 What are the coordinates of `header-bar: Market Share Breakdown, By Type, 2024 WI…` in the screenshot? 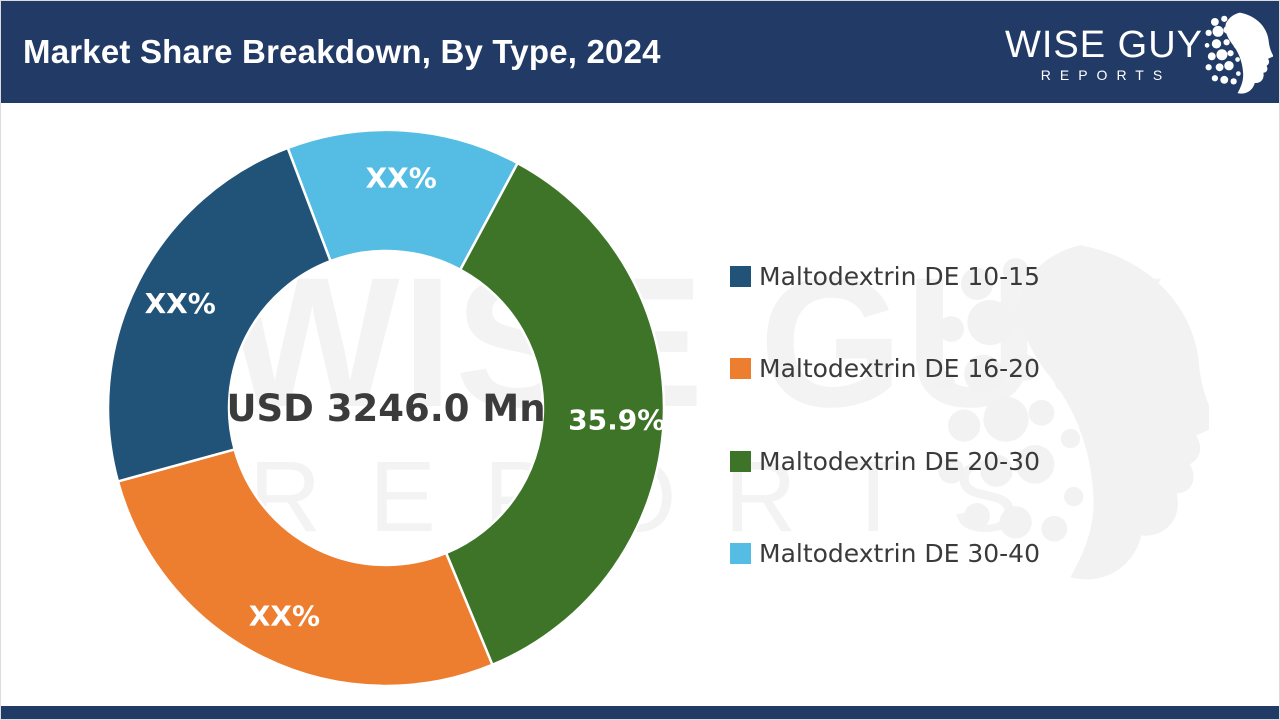 It's located at (640, 52).